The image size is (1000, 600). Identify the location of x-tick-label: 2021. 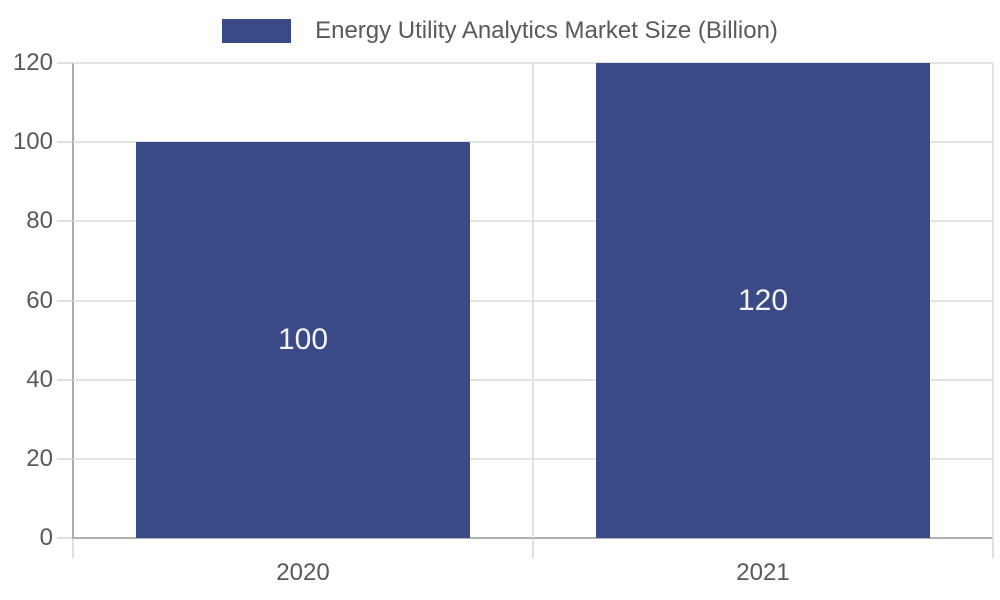
(763, 572).